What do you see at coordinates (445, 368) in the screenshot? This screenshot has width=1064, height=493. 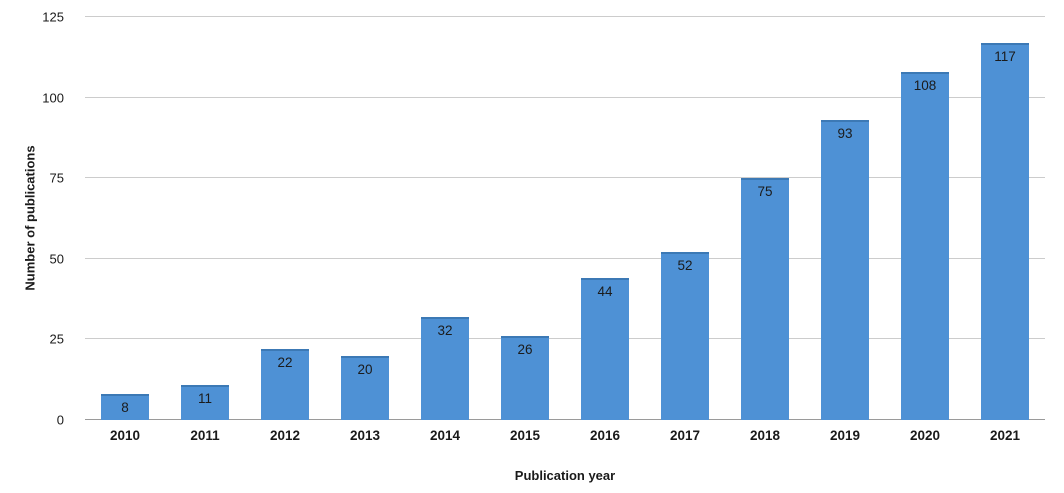 I see `bar-2014: 32` at bounding box center [445, 368].